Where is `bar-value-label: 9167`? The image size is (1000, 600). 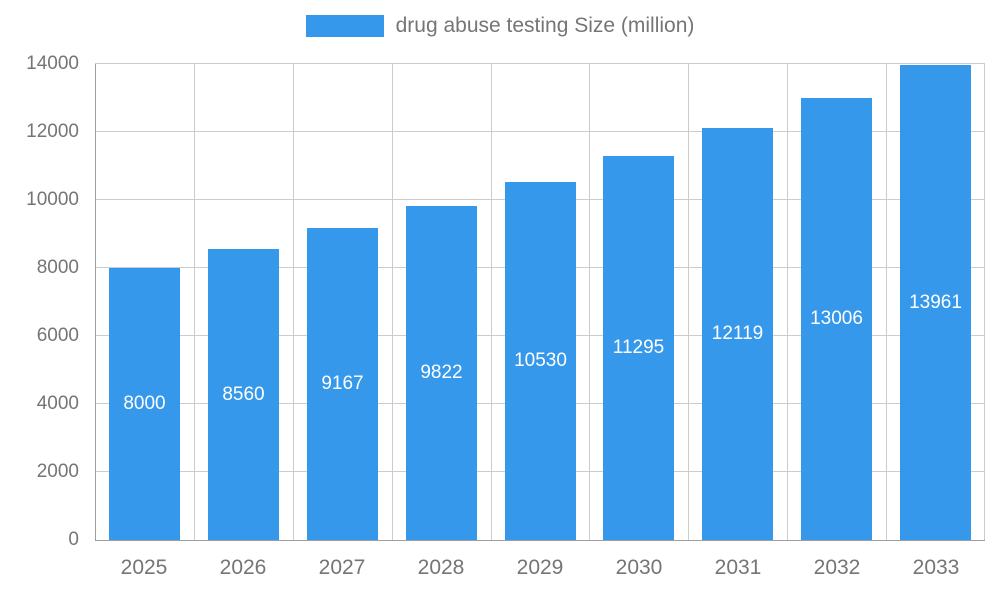 bar-value-label: 9167 is located at coordinates (342, 383).